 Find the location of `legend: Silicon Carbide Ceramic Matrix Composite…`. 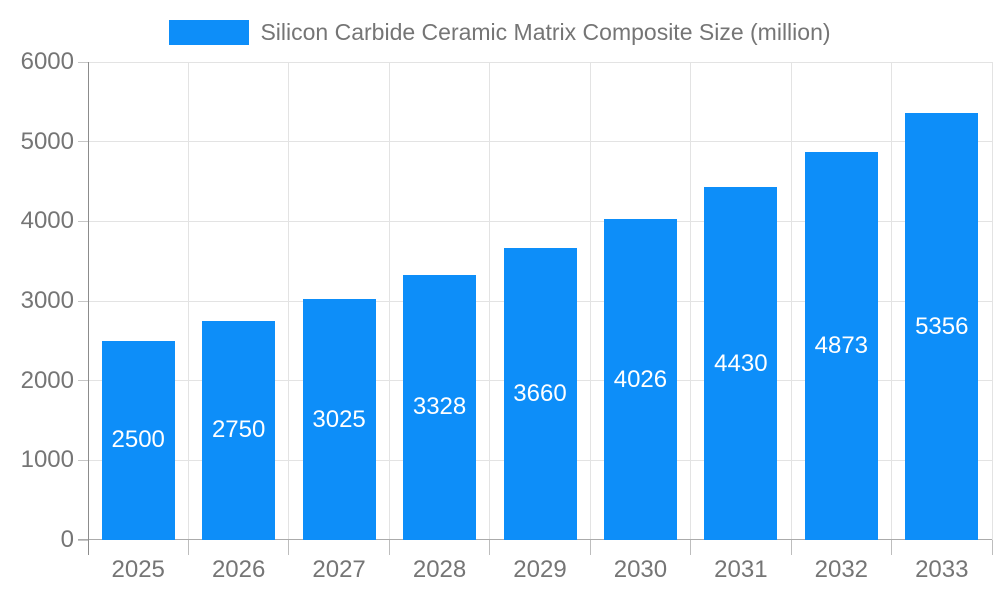

legend: Silicon Carbide Ceramic Matrix Composite… is located at coordinates (500, 32).